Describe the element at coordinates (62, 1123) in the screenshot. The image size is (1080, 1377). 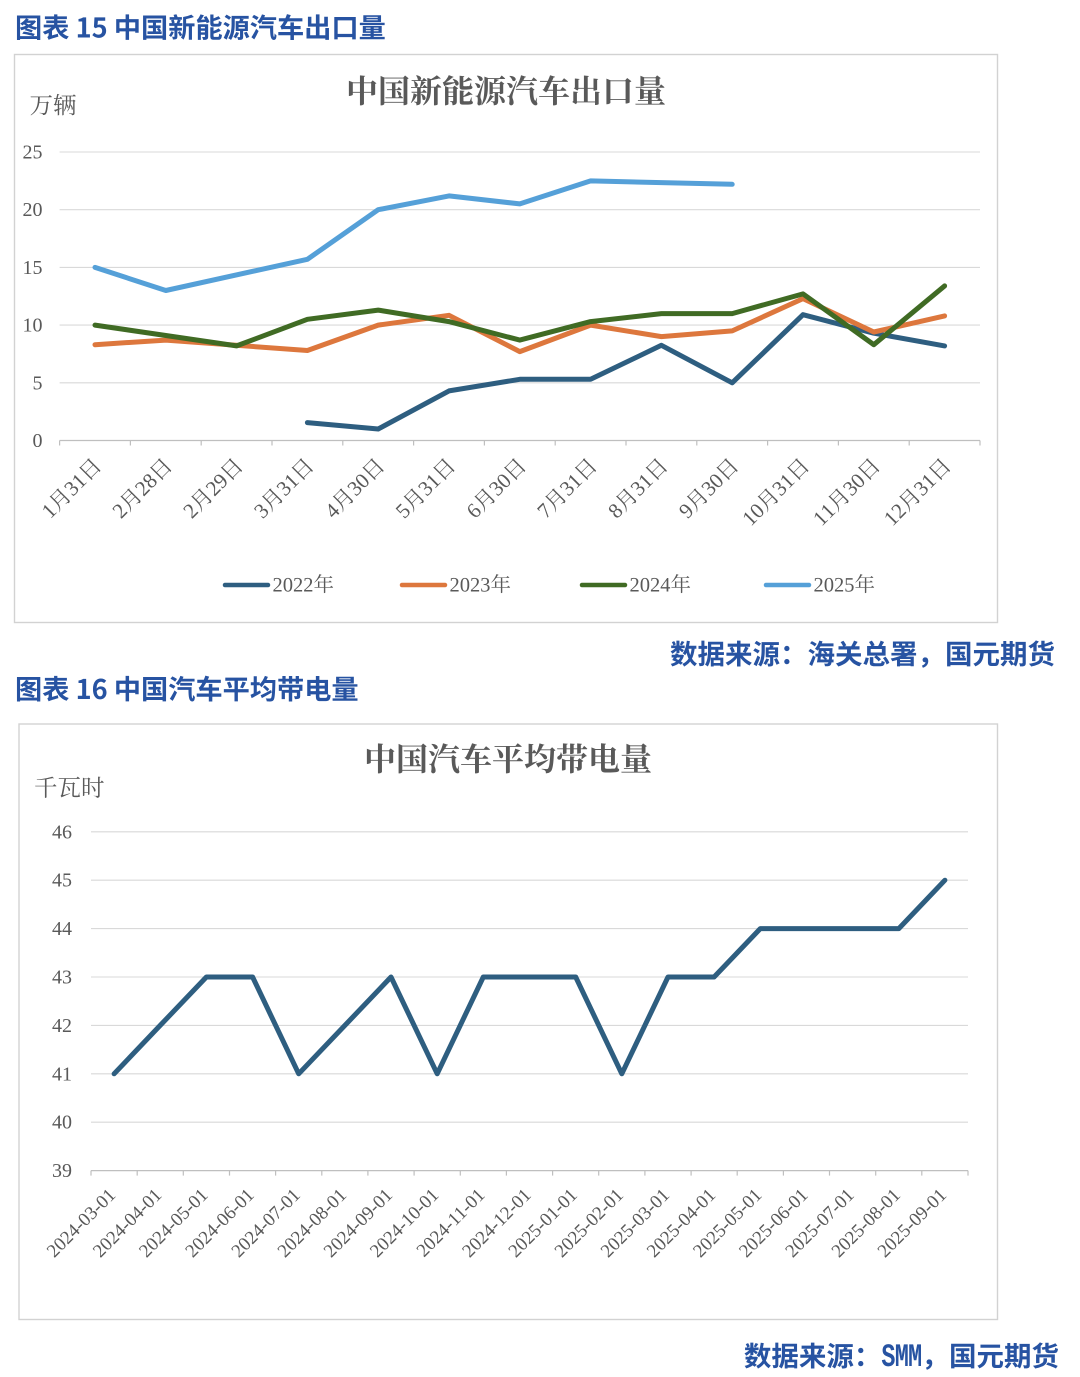
I see `svg-text: 40` at that location.